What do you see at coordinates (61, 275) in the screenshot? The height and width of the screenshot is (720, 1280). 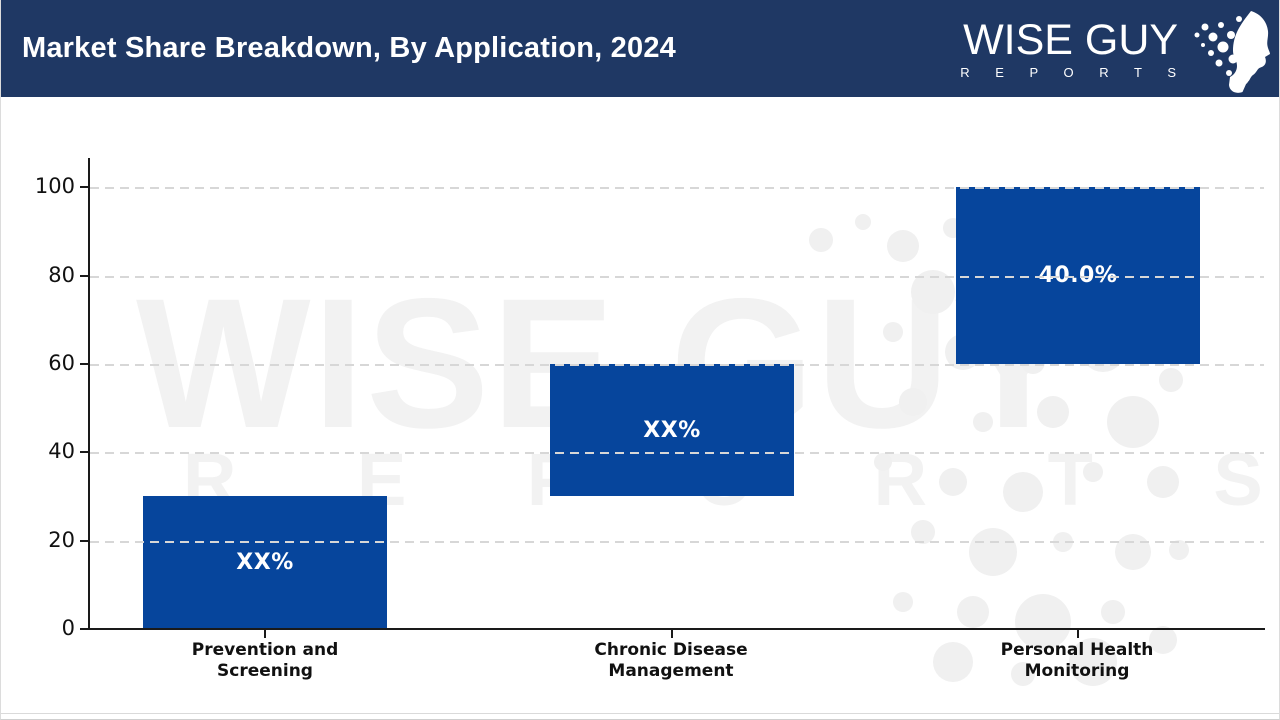 I see `y-tick-label-80: 80` at bounding box center [61, 275].